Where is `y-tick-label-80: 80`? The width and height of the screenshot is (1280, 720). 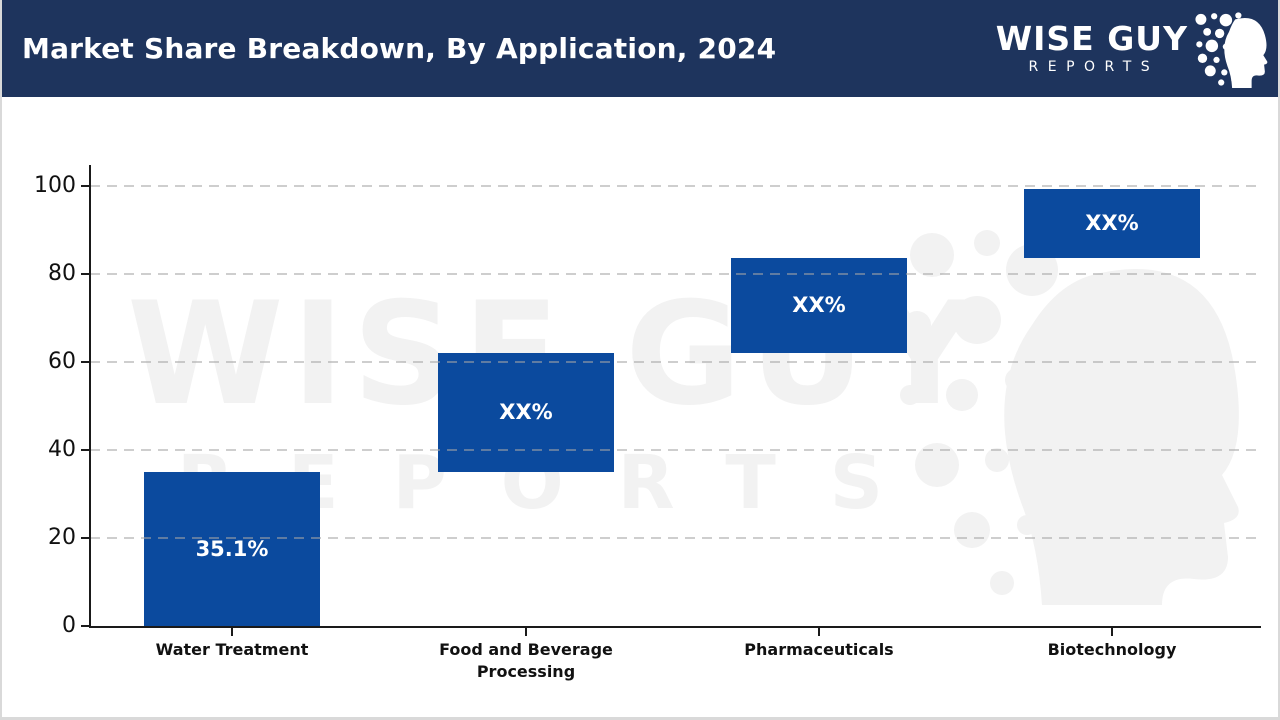 y-tick-label-80: 80 is located at coordinates (62, 273).